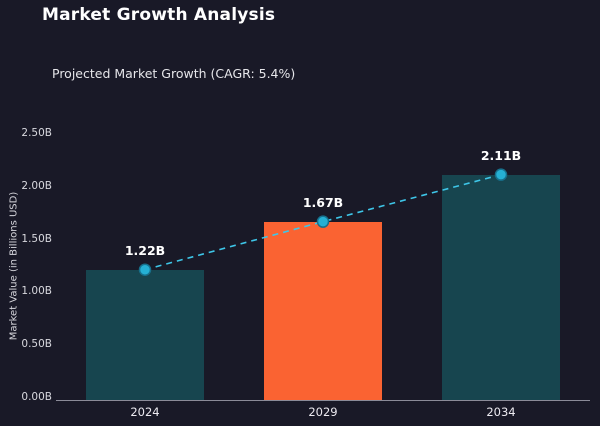 Image resolution: width=600 pixels, height=426 pixels. Describe the element at coordinates (159, 15) in the screenshot. I see `chart-title: Market Growth Analysis` at that location.